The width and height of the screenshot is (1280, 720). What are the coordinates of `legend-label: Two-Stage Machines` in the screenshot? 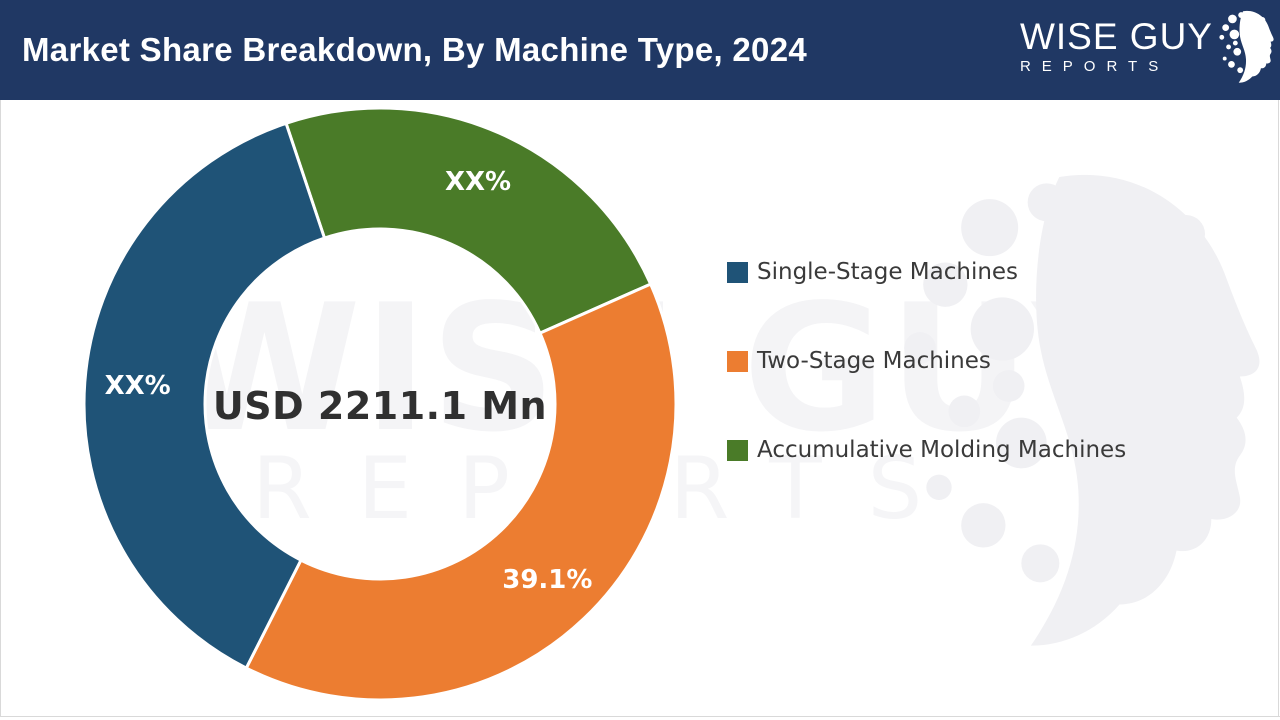 It's located at (874, 361).